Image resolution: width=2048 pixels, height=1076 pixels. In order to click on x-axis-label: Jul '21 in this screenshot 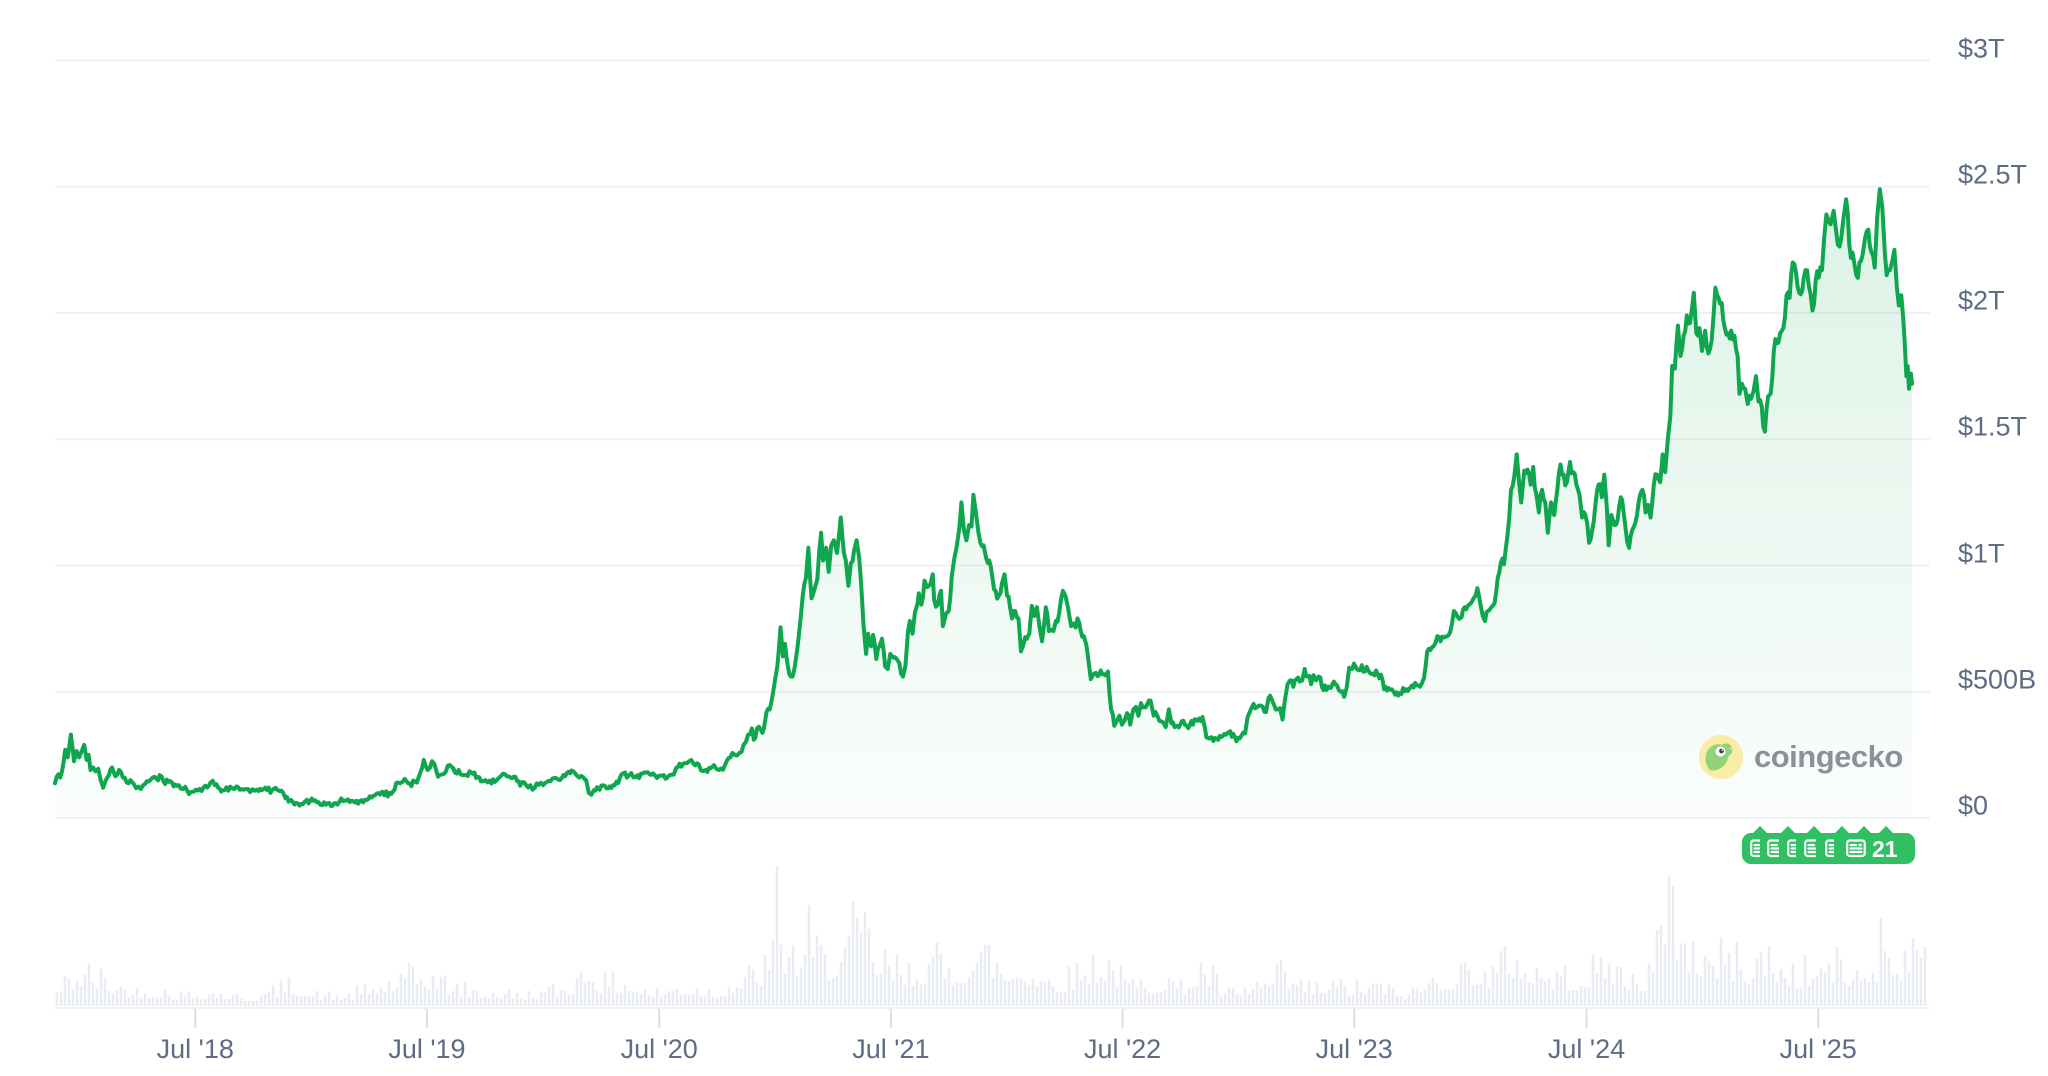, I will do `click(891, 1049)`.